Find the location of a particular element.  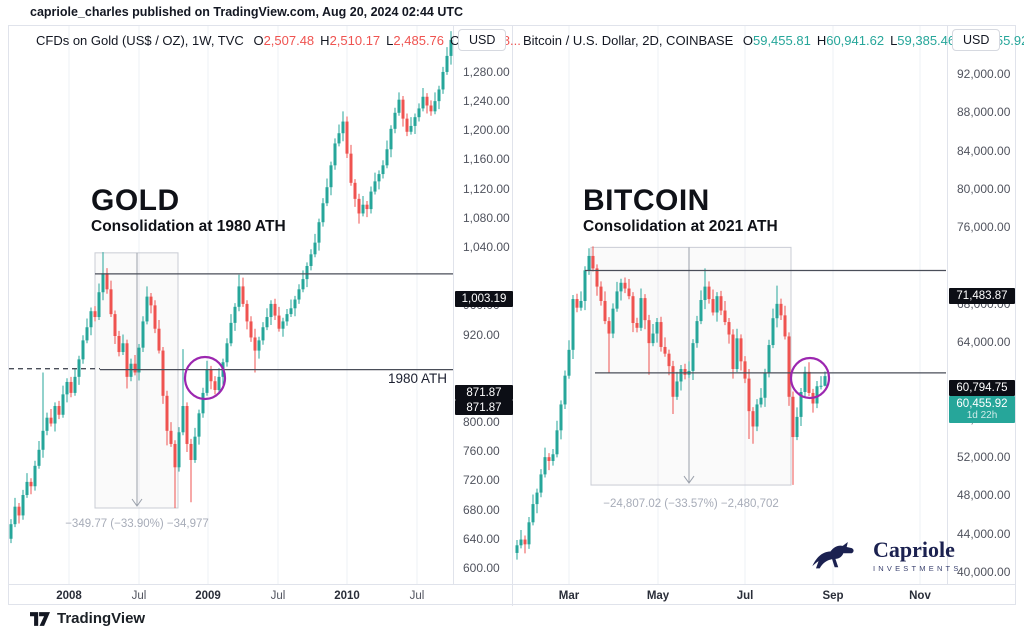

price-range-arrow-head is located at coordinates (689, 479).